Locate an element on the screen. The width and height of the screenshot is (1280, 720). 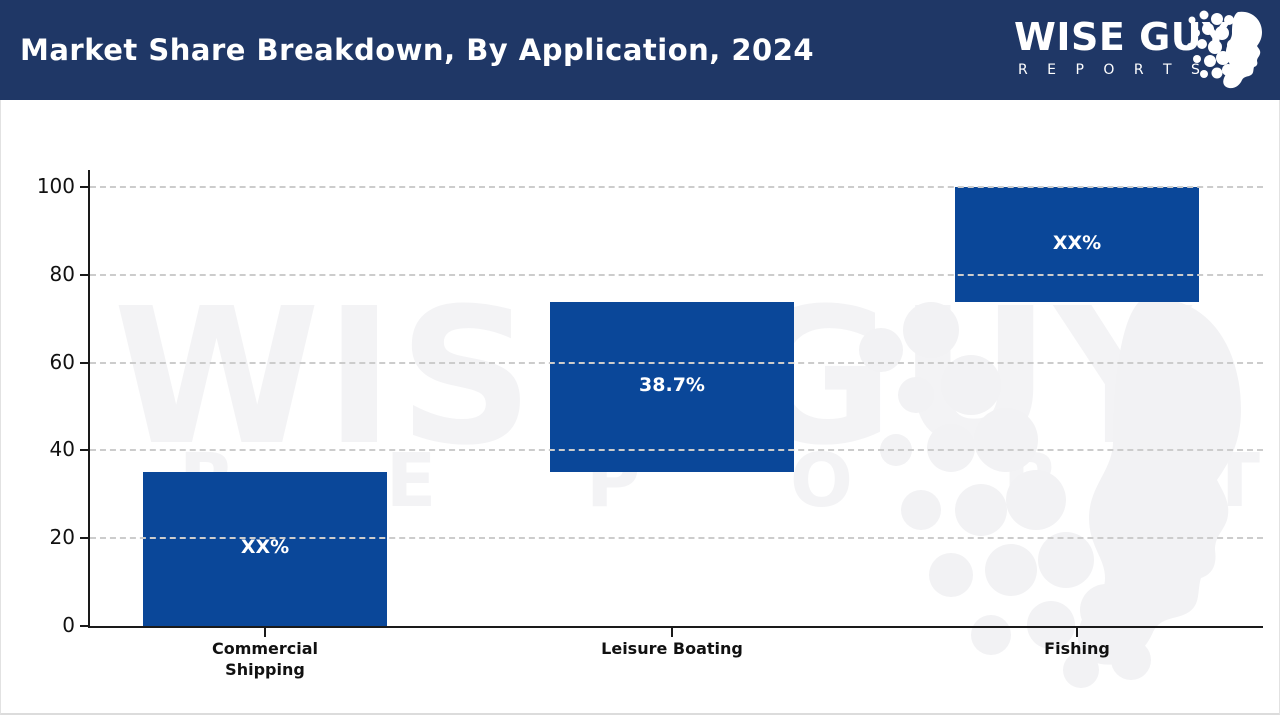
y-tick-label: 100 is located at coordinates (55, 186).